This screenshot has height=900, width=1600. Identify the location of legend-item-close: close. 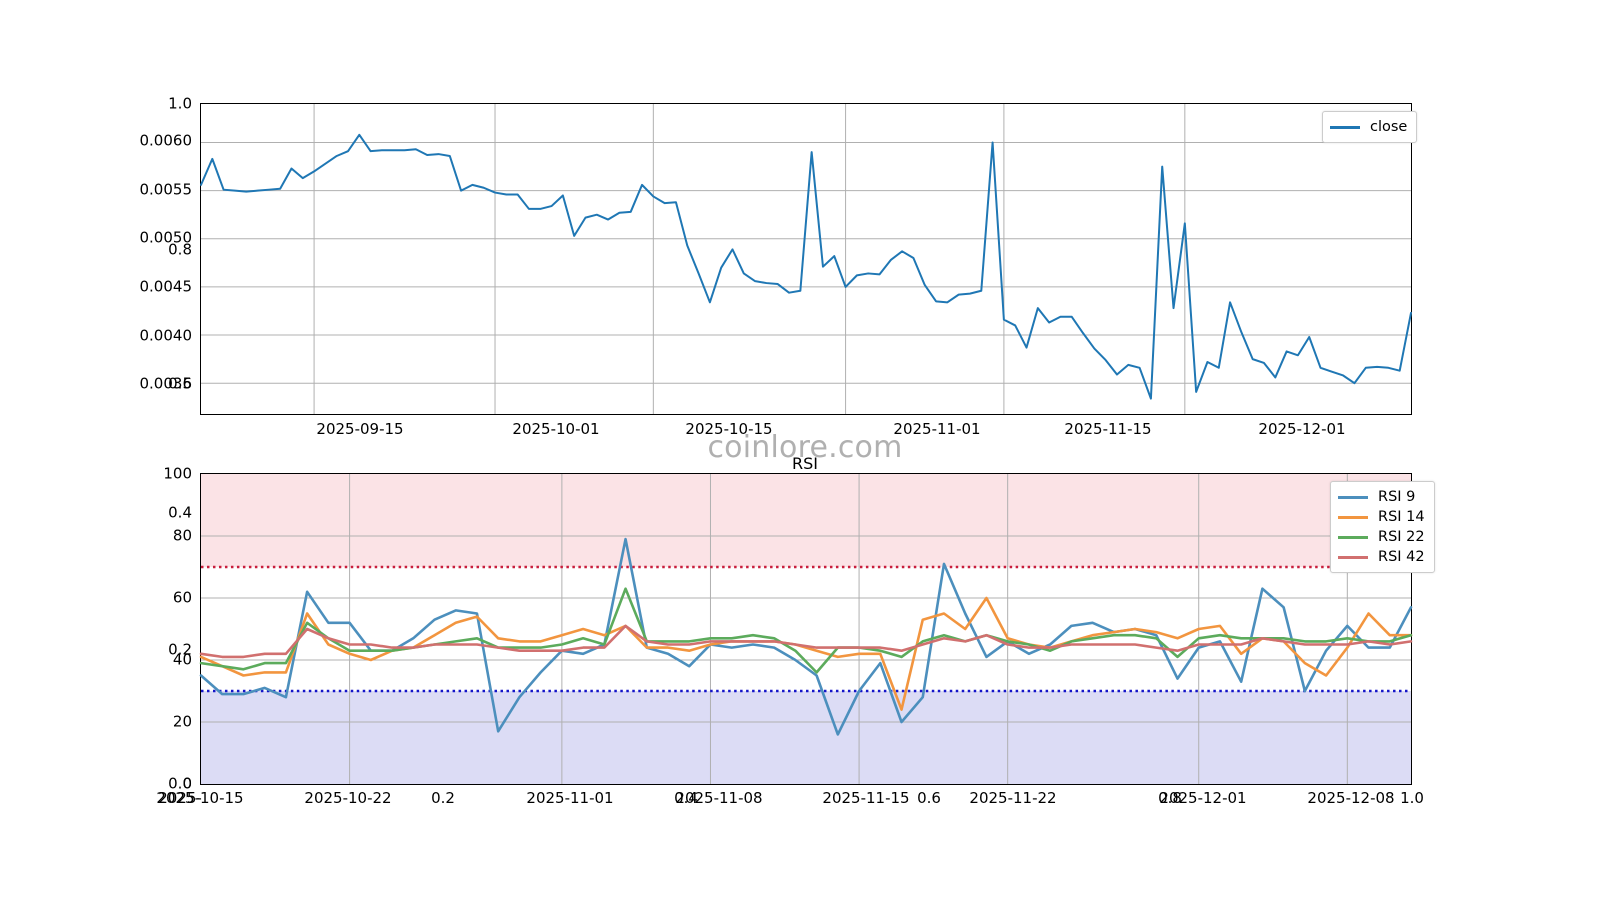
(1368, 127).